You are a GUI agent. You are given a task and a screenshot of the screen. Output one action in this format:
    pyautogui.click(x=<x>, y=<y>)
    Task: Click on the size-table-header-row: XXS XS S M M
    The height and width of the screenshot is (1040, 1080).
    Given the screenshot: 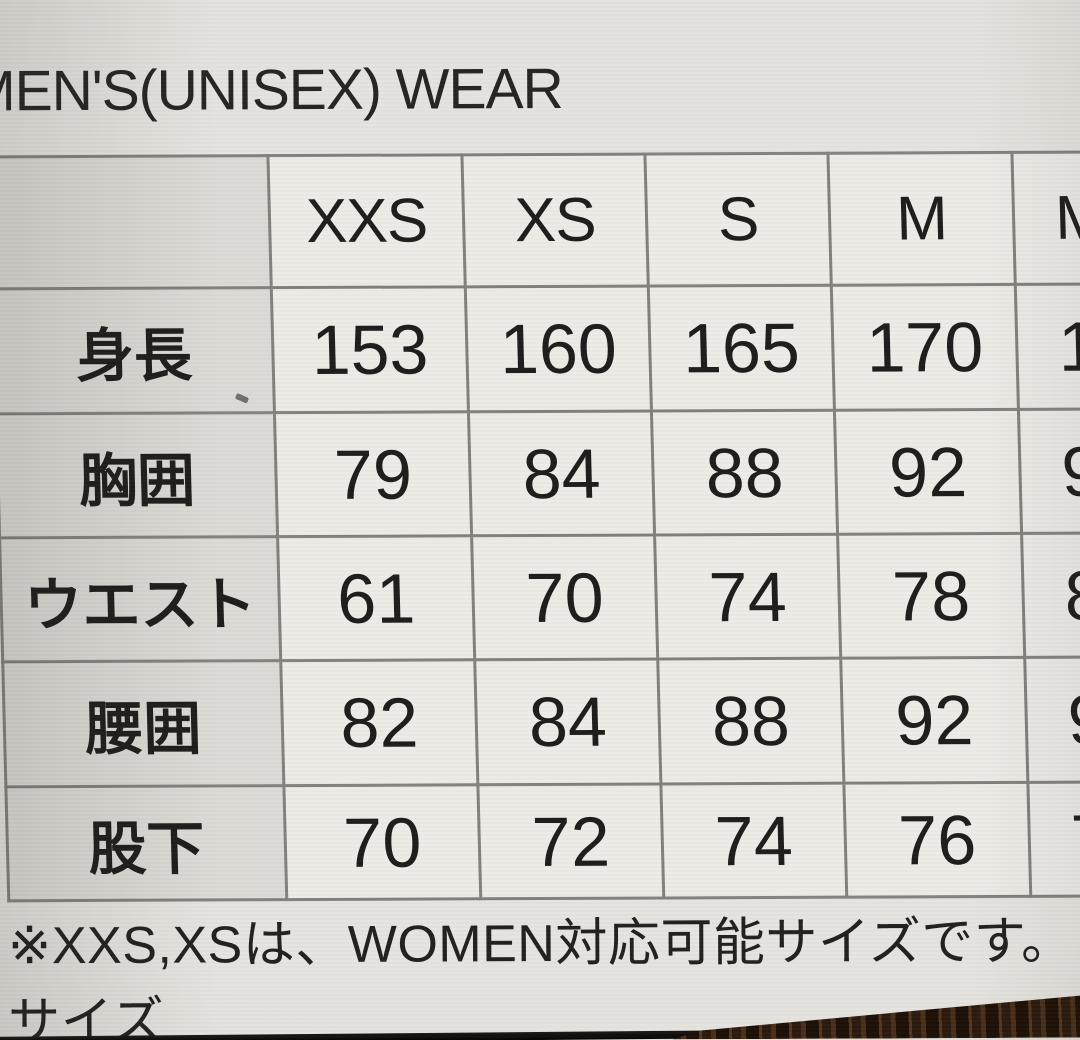 What is the action you would take?
    pyautogui.click(x=540, y=220)
    